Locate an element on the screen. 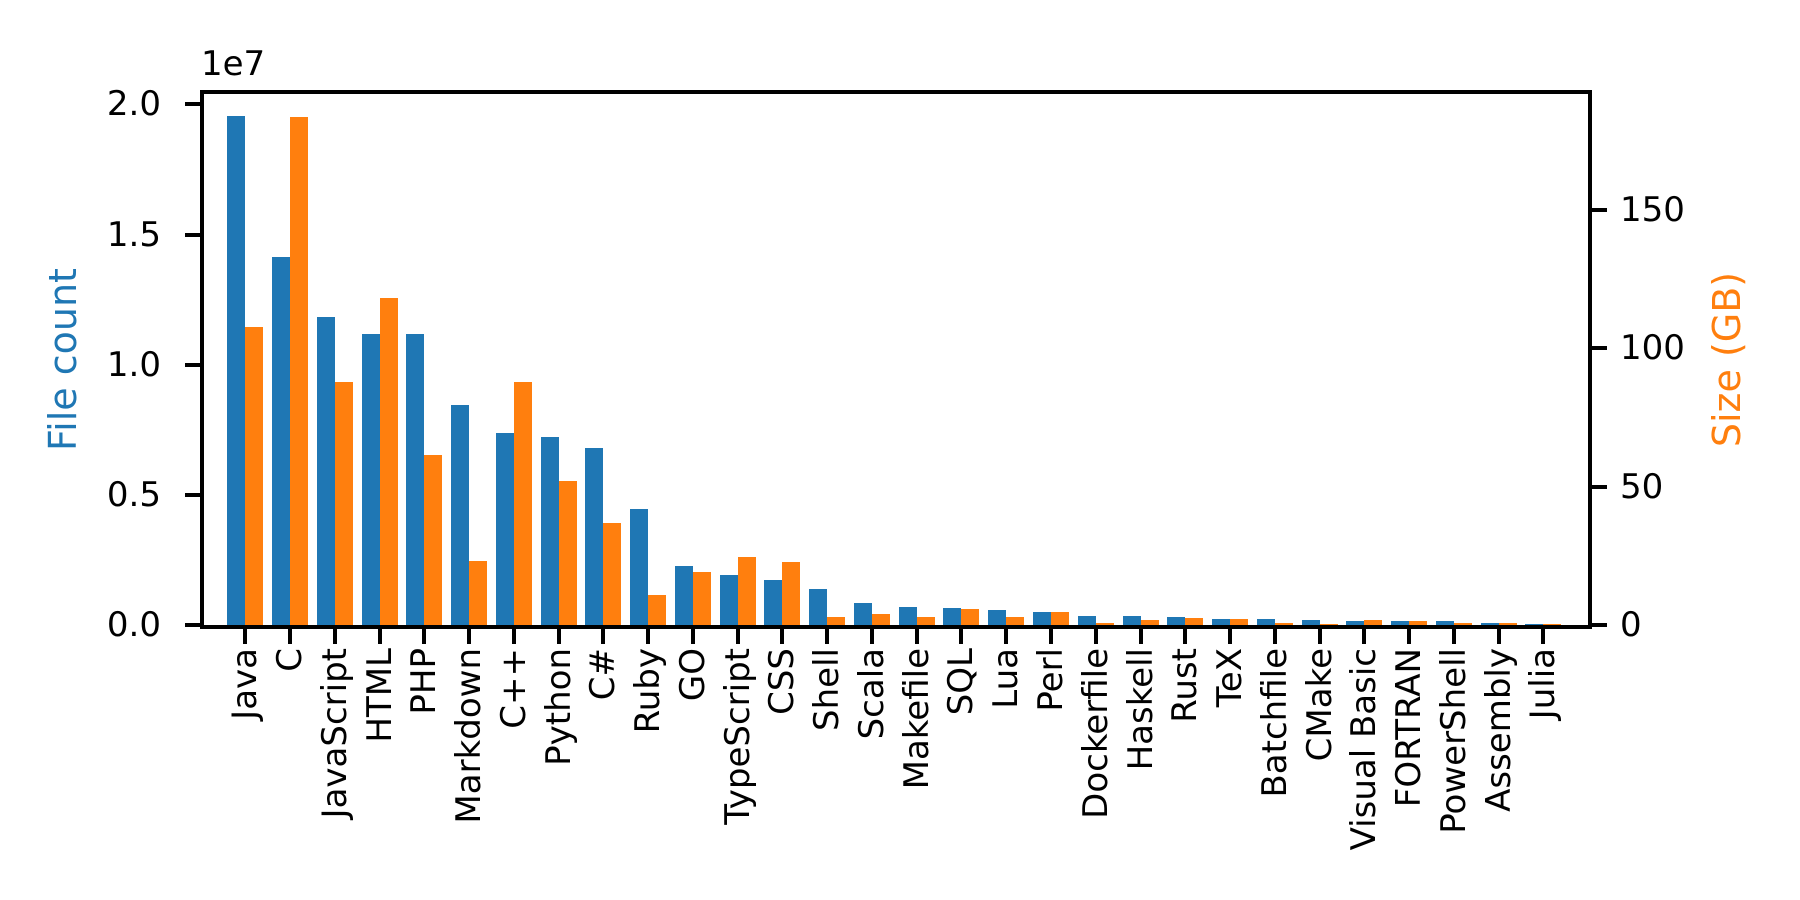 This screenshot has width=1800, height=900. bar-size-gb-tex is located at coordinates (1239, 622).